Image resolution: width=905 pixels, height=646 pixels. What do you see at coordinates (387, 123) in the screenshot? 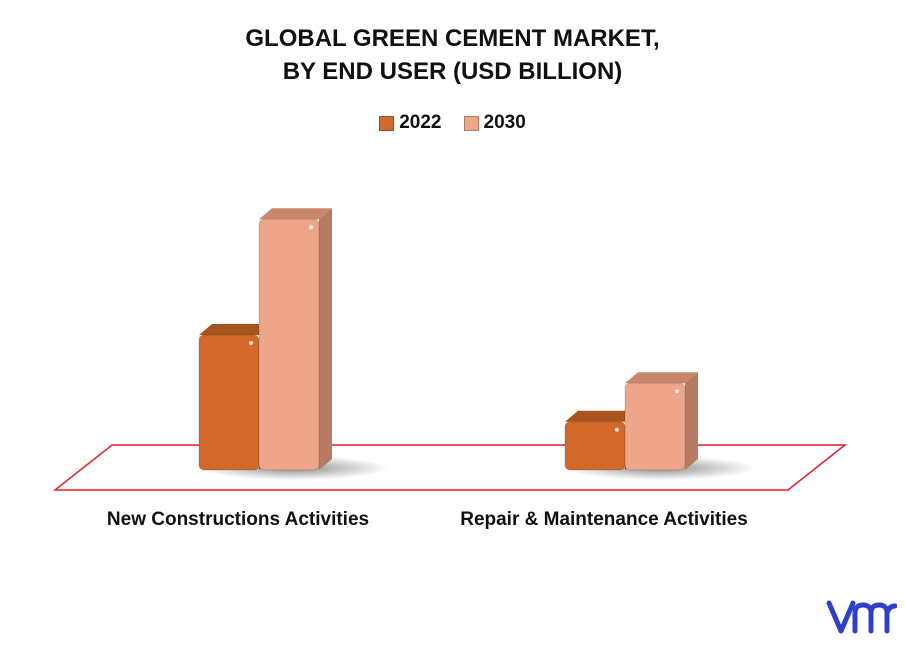
I see `legend-swatch-2022` at bounding box center [387, 123].